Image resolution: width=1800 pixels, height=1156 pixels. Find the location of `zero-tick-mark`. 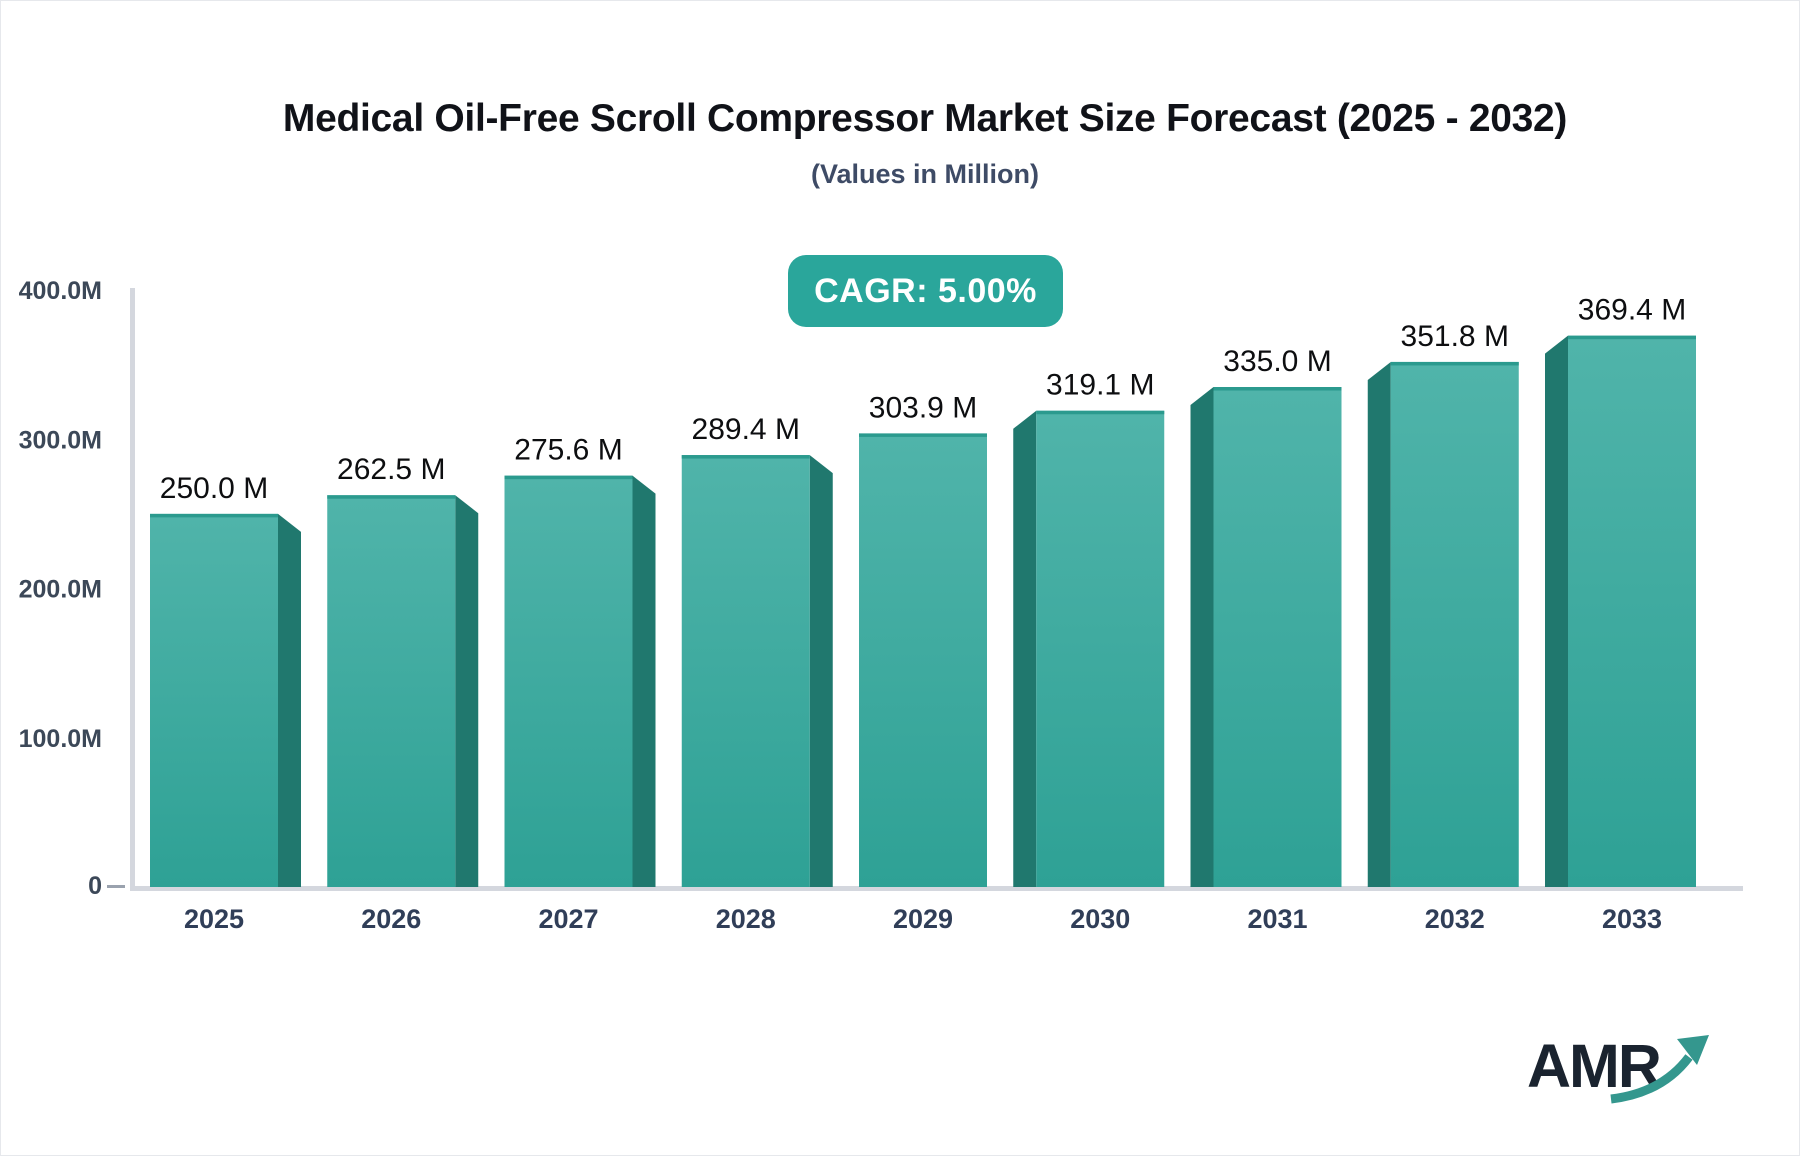

zero-tick-mark is located at coordinates (116, 886).